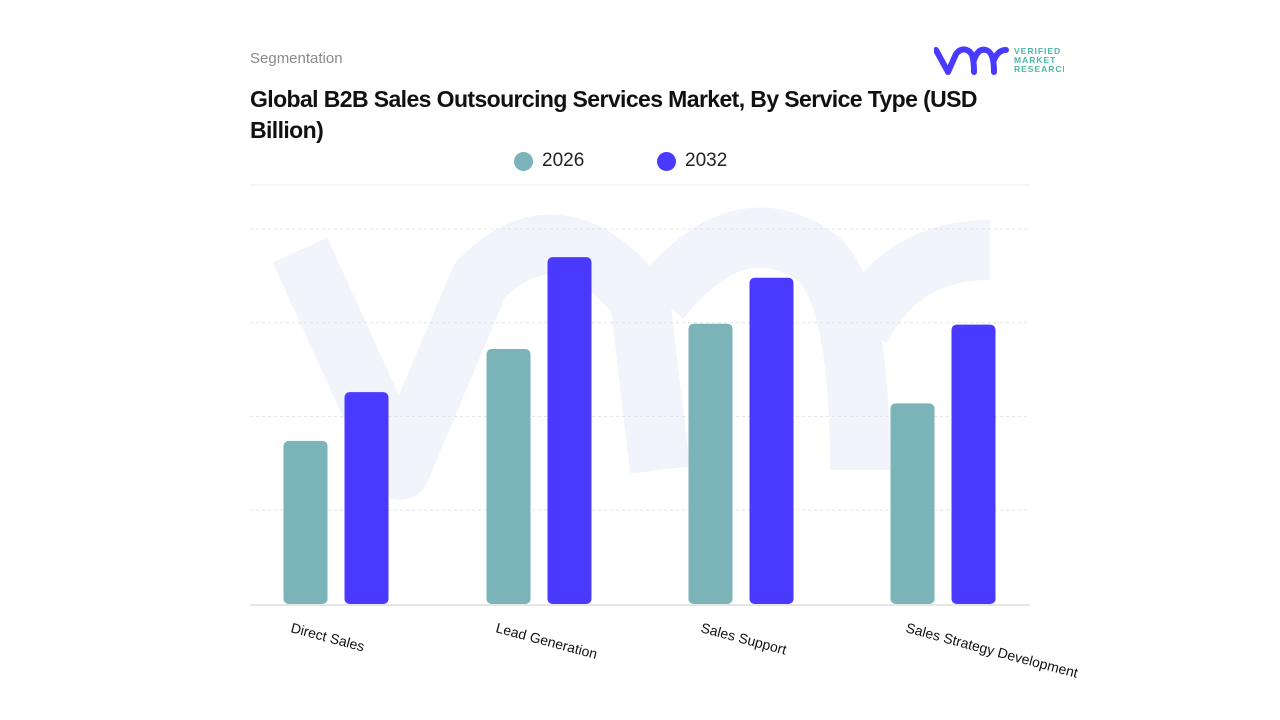 The image size is (1280, 720). I want to click on legend-item-2026: 2026, so click(549, 161).